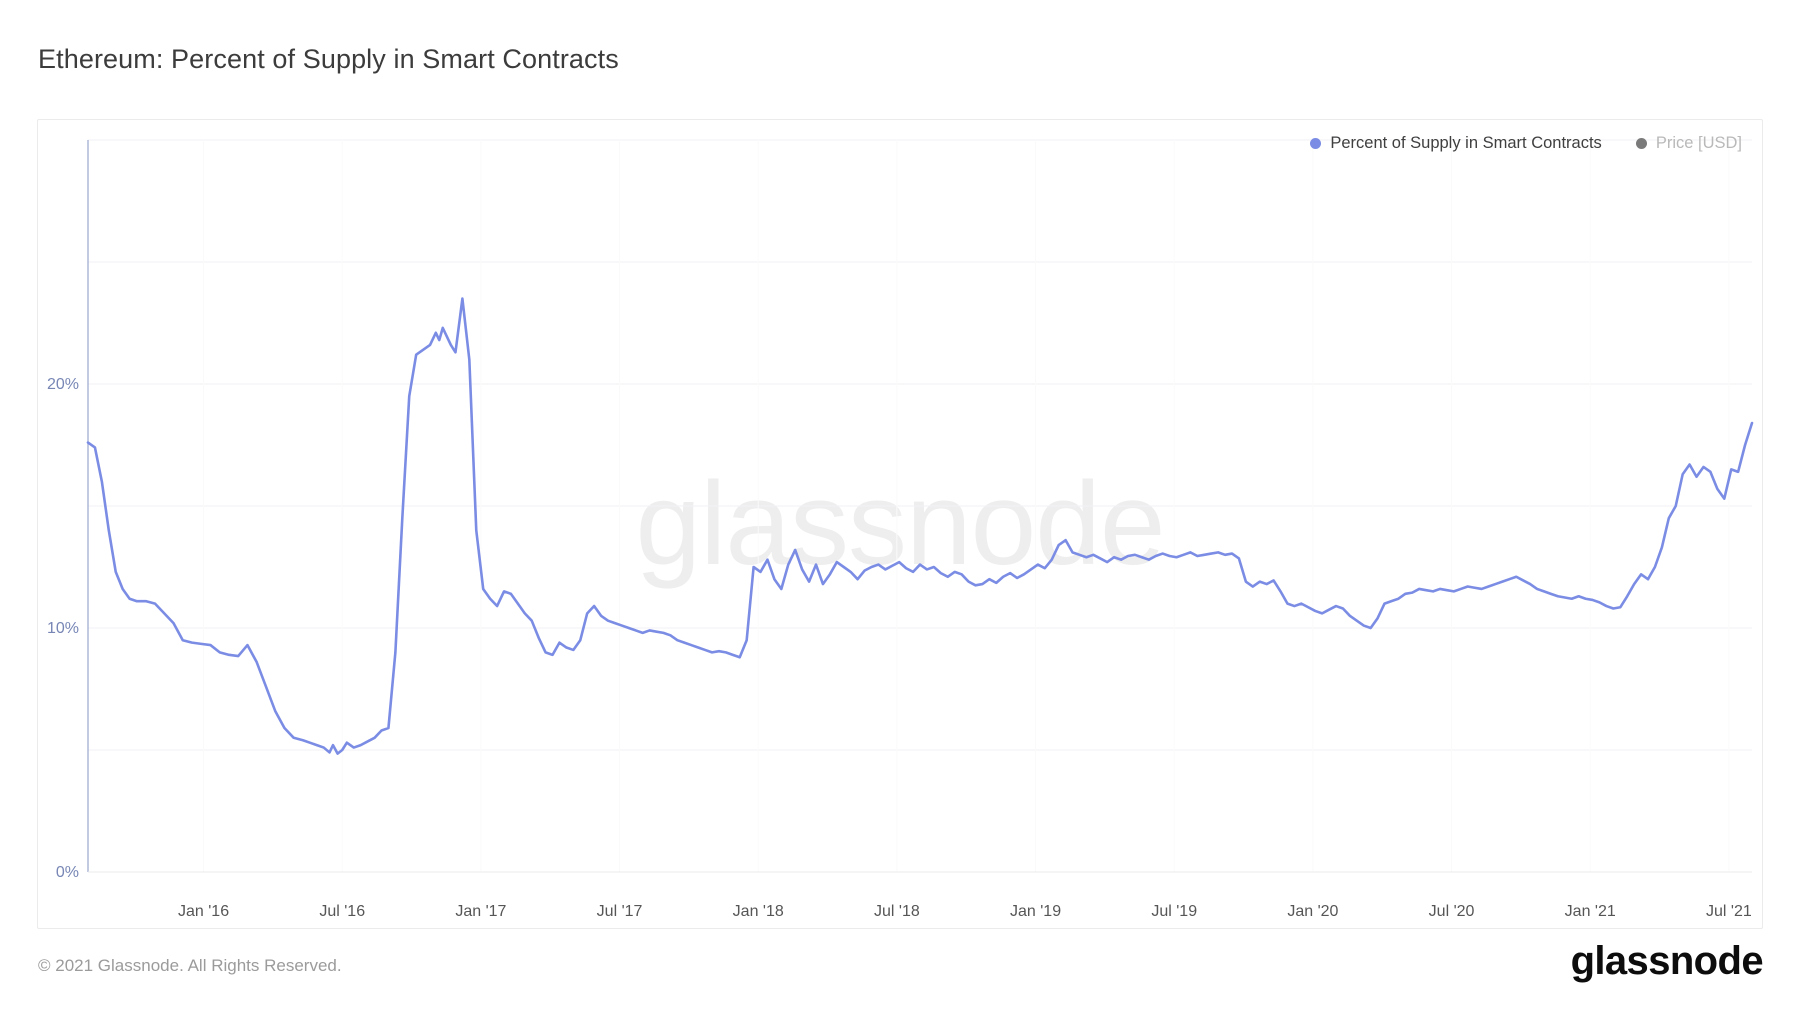 The height and width of the screenshot is (1012, 1799). Describe the element at coordinates (1667, 961) in the screenshot. I see `footer-logo-glassnode: glassnode` at that location.